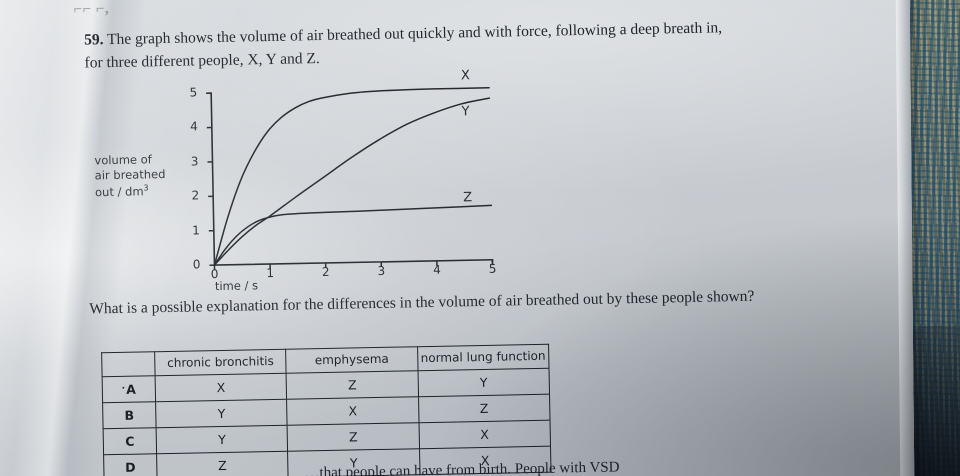 Image resolution: width=960 pixels, height=476 pixels. Describe the element at coordinates (119, 191) in the screenshot. I see `y-axis-label-line-3: out / dm` at that location.